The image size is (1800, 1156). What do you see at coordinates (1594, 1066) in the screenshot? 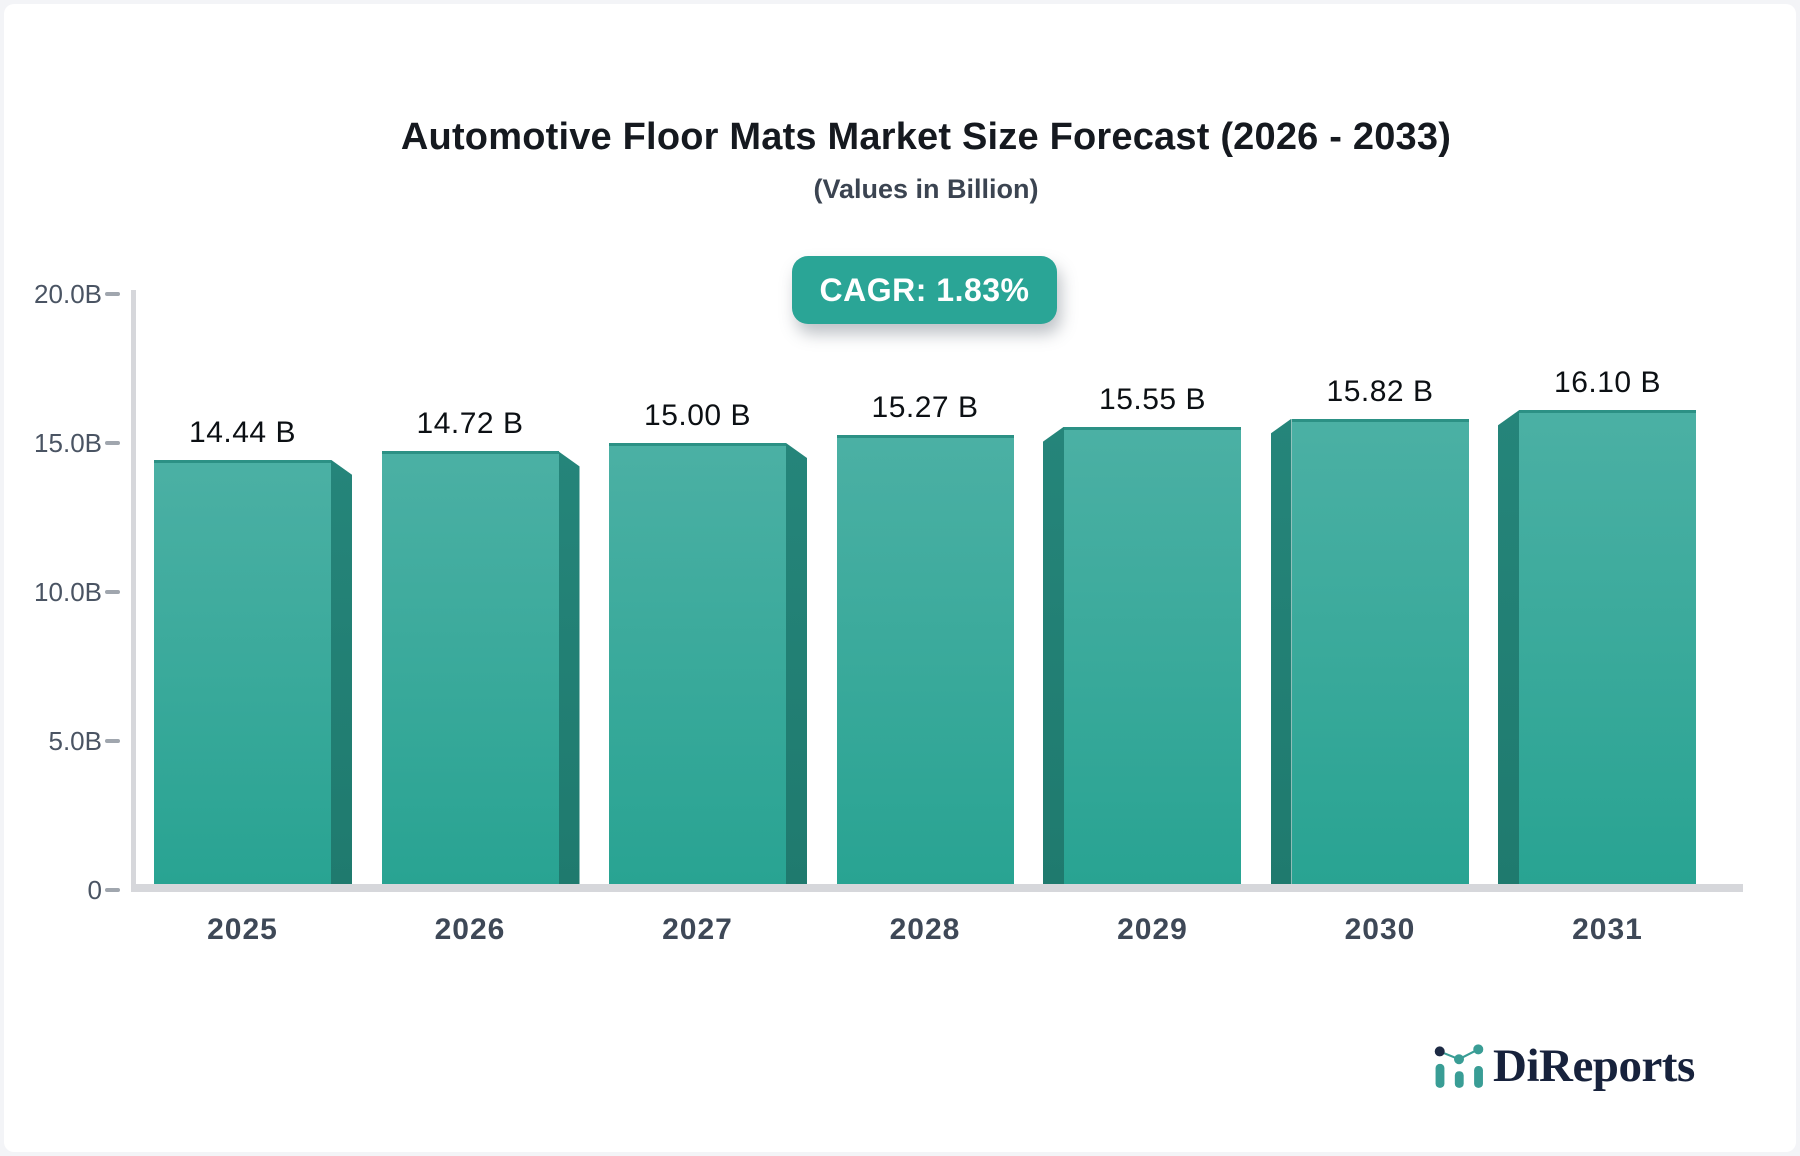
I see `brand-watermark-text: DiReports` at bounding box center [1594, 1066].